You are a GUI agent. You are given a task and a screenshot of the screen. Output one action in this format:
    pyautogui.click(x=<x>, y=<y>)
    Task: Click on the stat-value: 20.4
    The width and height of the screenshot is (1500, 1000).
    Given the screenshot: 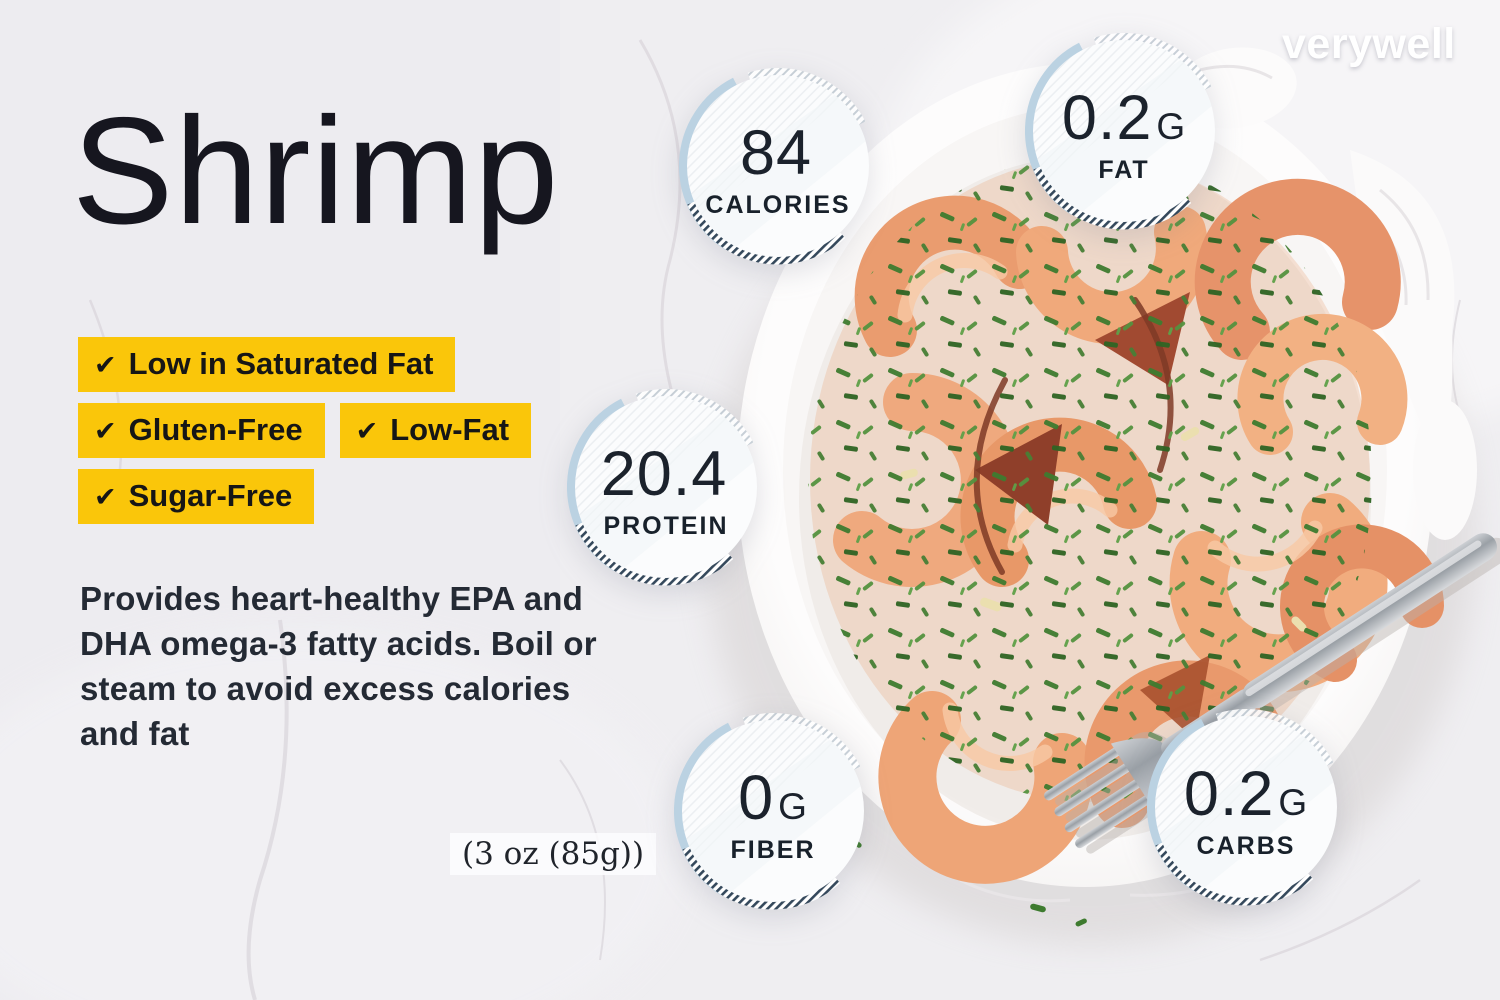 What is the action you would take?
    pyautogui.click(x=664, y=473)
    